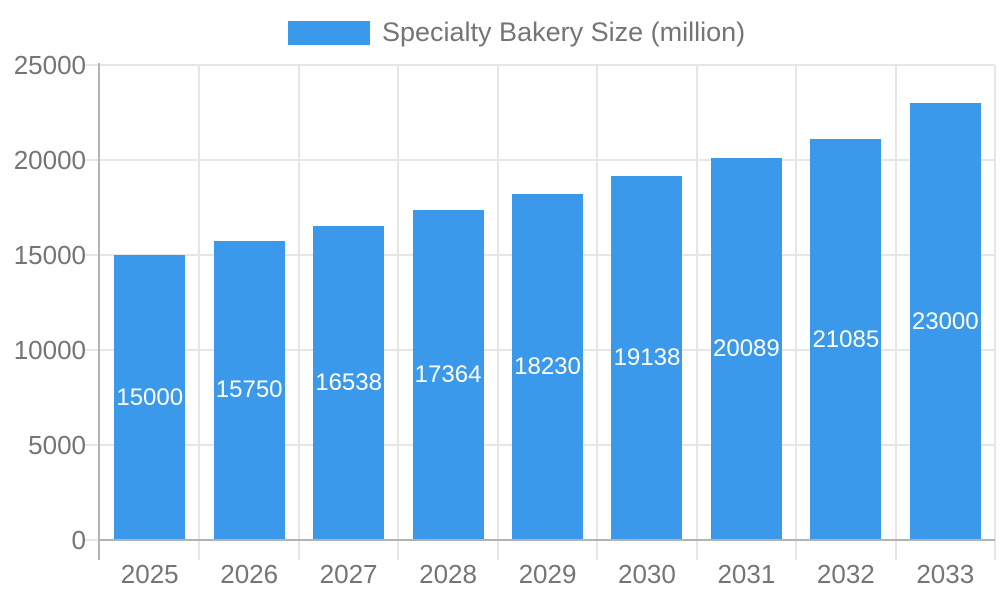 The image size is (1000, 600). Describe the element at coordinates (49, 350) in the screenshot. I see `y-axis-label: 10000` at that location.